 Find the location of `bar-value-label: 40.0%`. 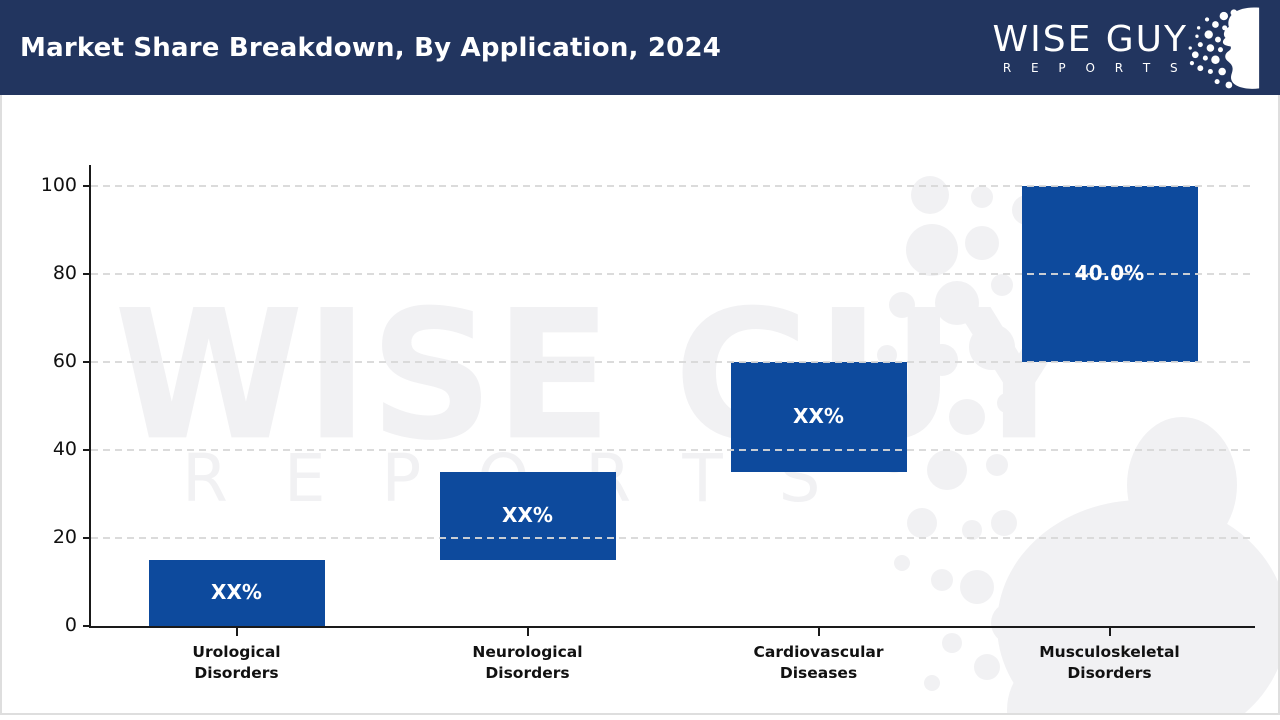

bar-value-label: 40.0% is located at coordinates (1109, 273).